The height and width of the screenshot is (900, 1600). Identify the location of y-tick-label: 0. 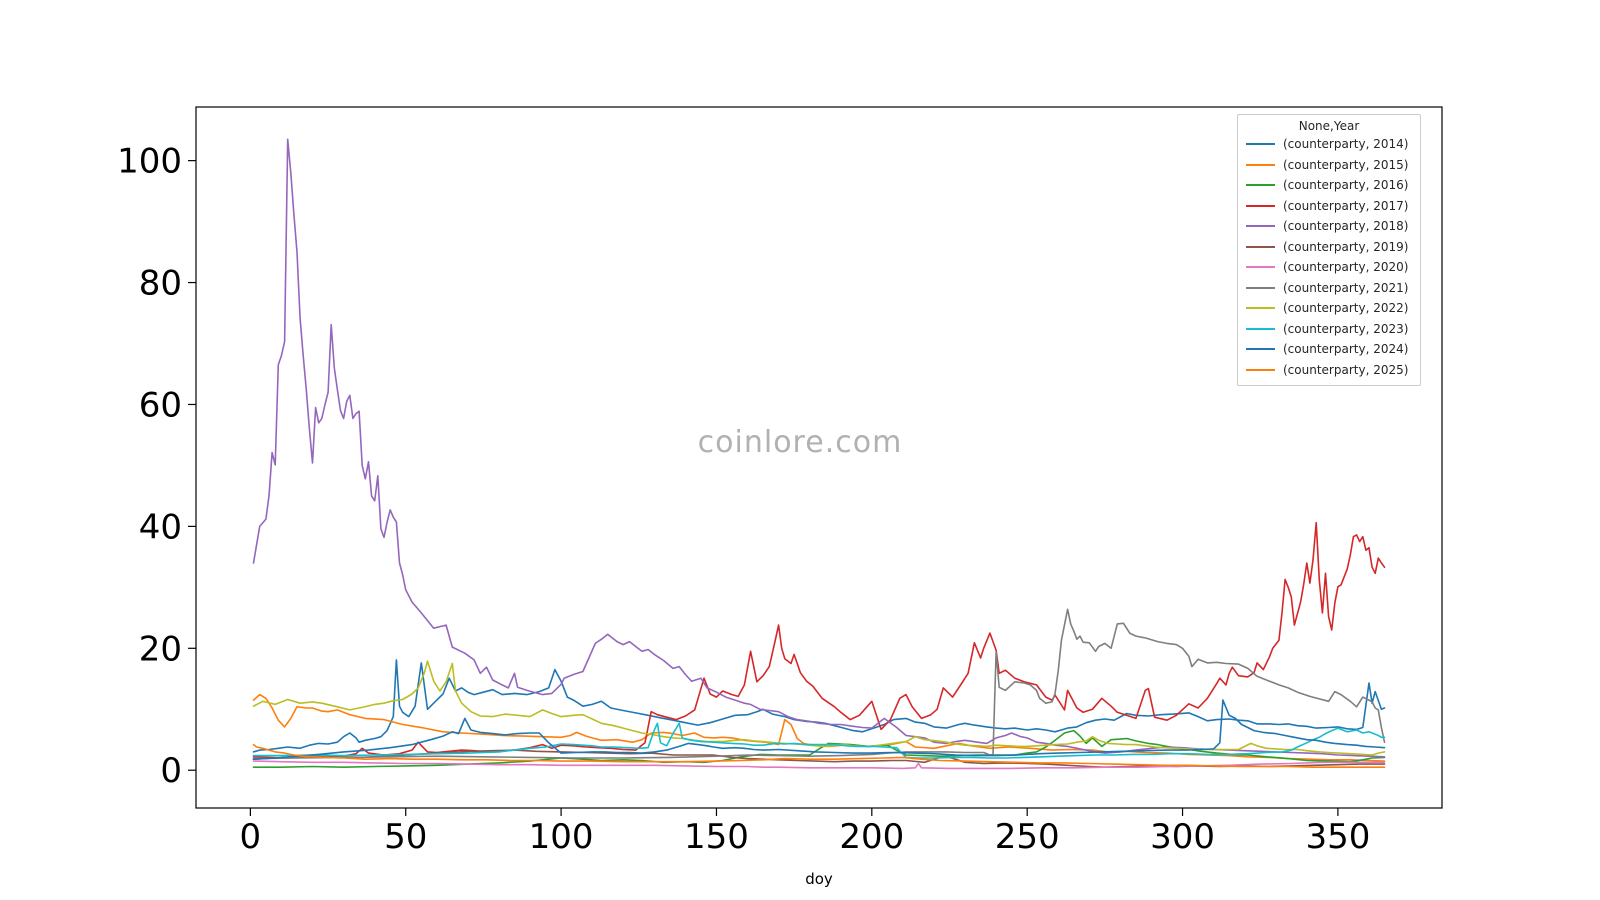
(171, 771).